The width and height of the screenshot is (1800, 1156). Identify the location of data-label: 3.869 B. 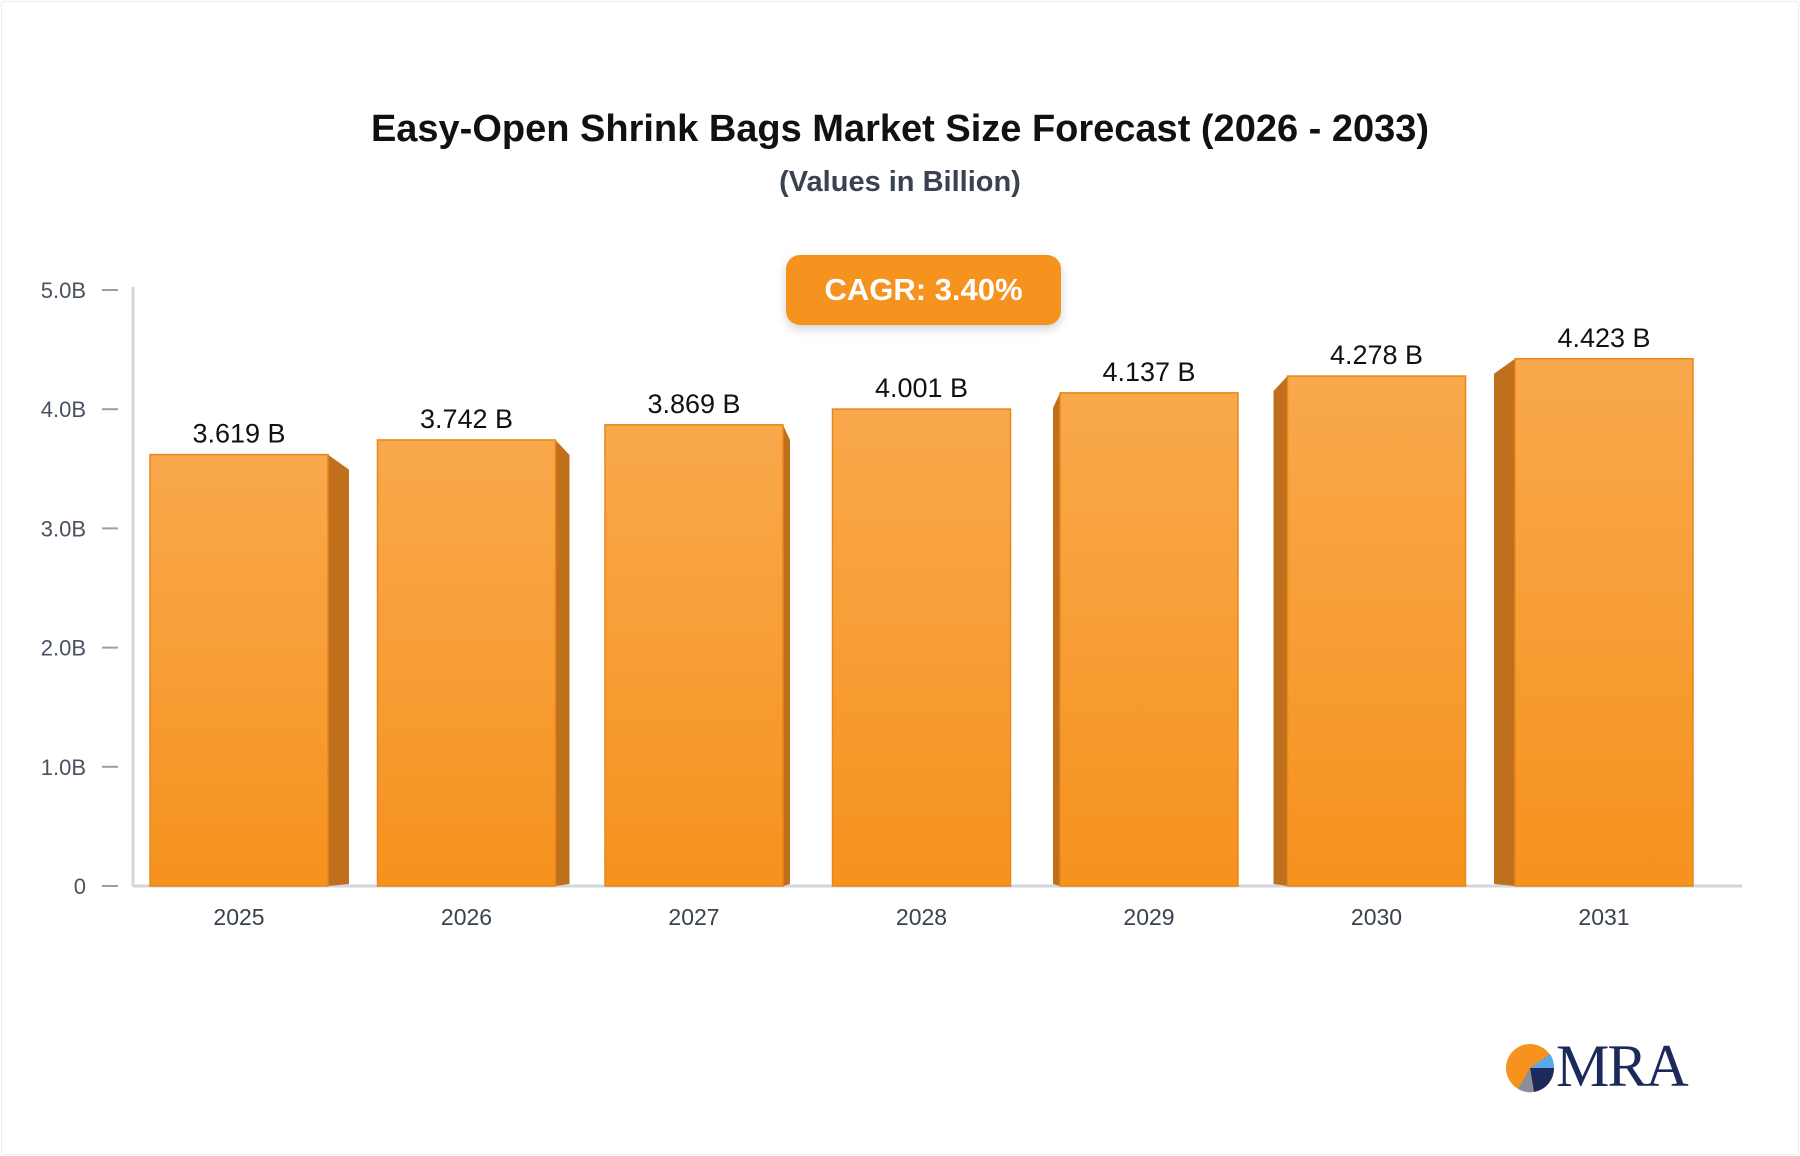
(693, 404).